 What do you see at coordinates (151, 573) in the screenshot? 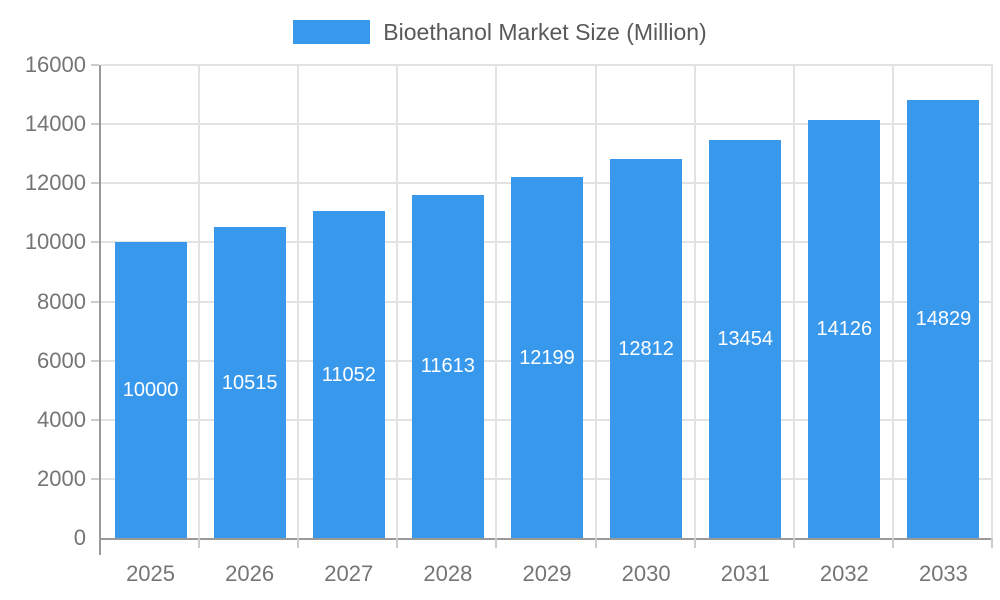
I see `x-axis-label: 2025` at bounding box center [151, 573].